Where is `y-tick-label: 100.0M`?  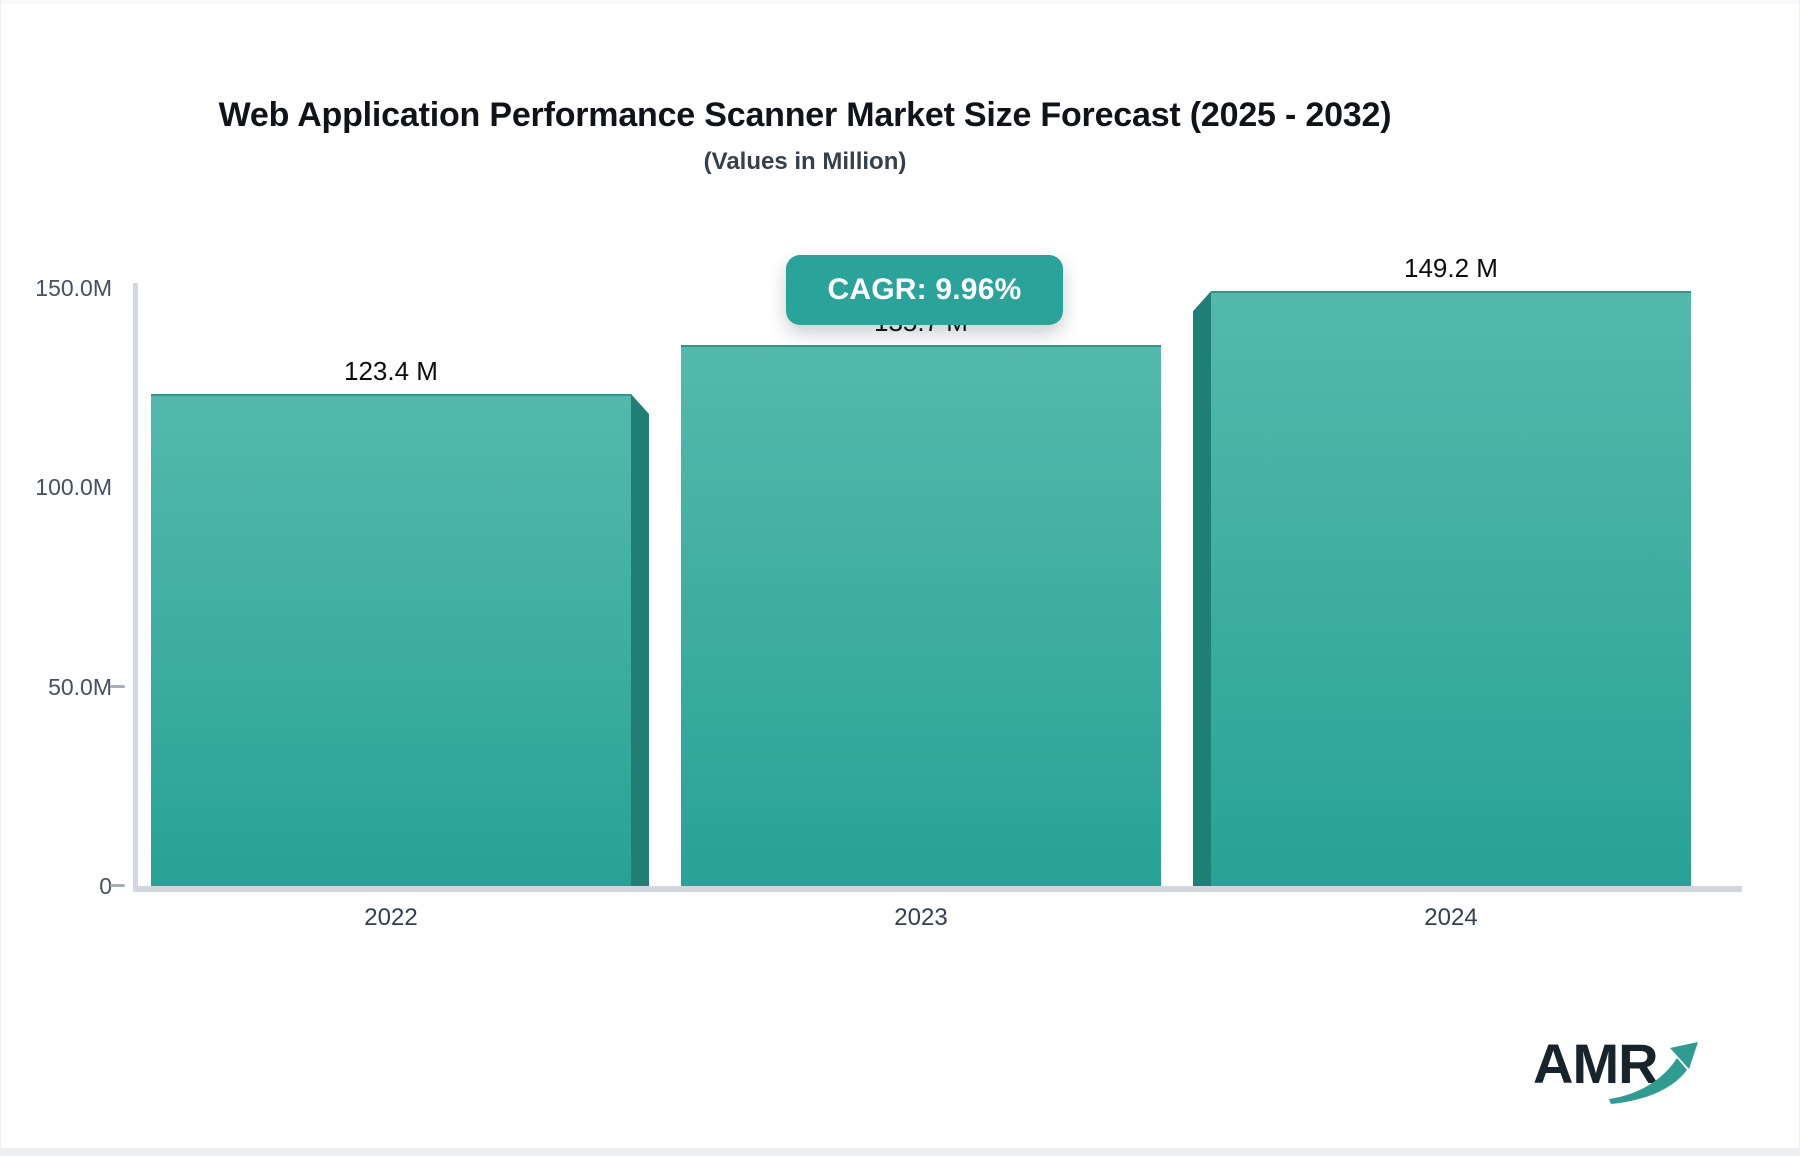 y-tick-label: 100.0M is located at coordinates (73, 487).